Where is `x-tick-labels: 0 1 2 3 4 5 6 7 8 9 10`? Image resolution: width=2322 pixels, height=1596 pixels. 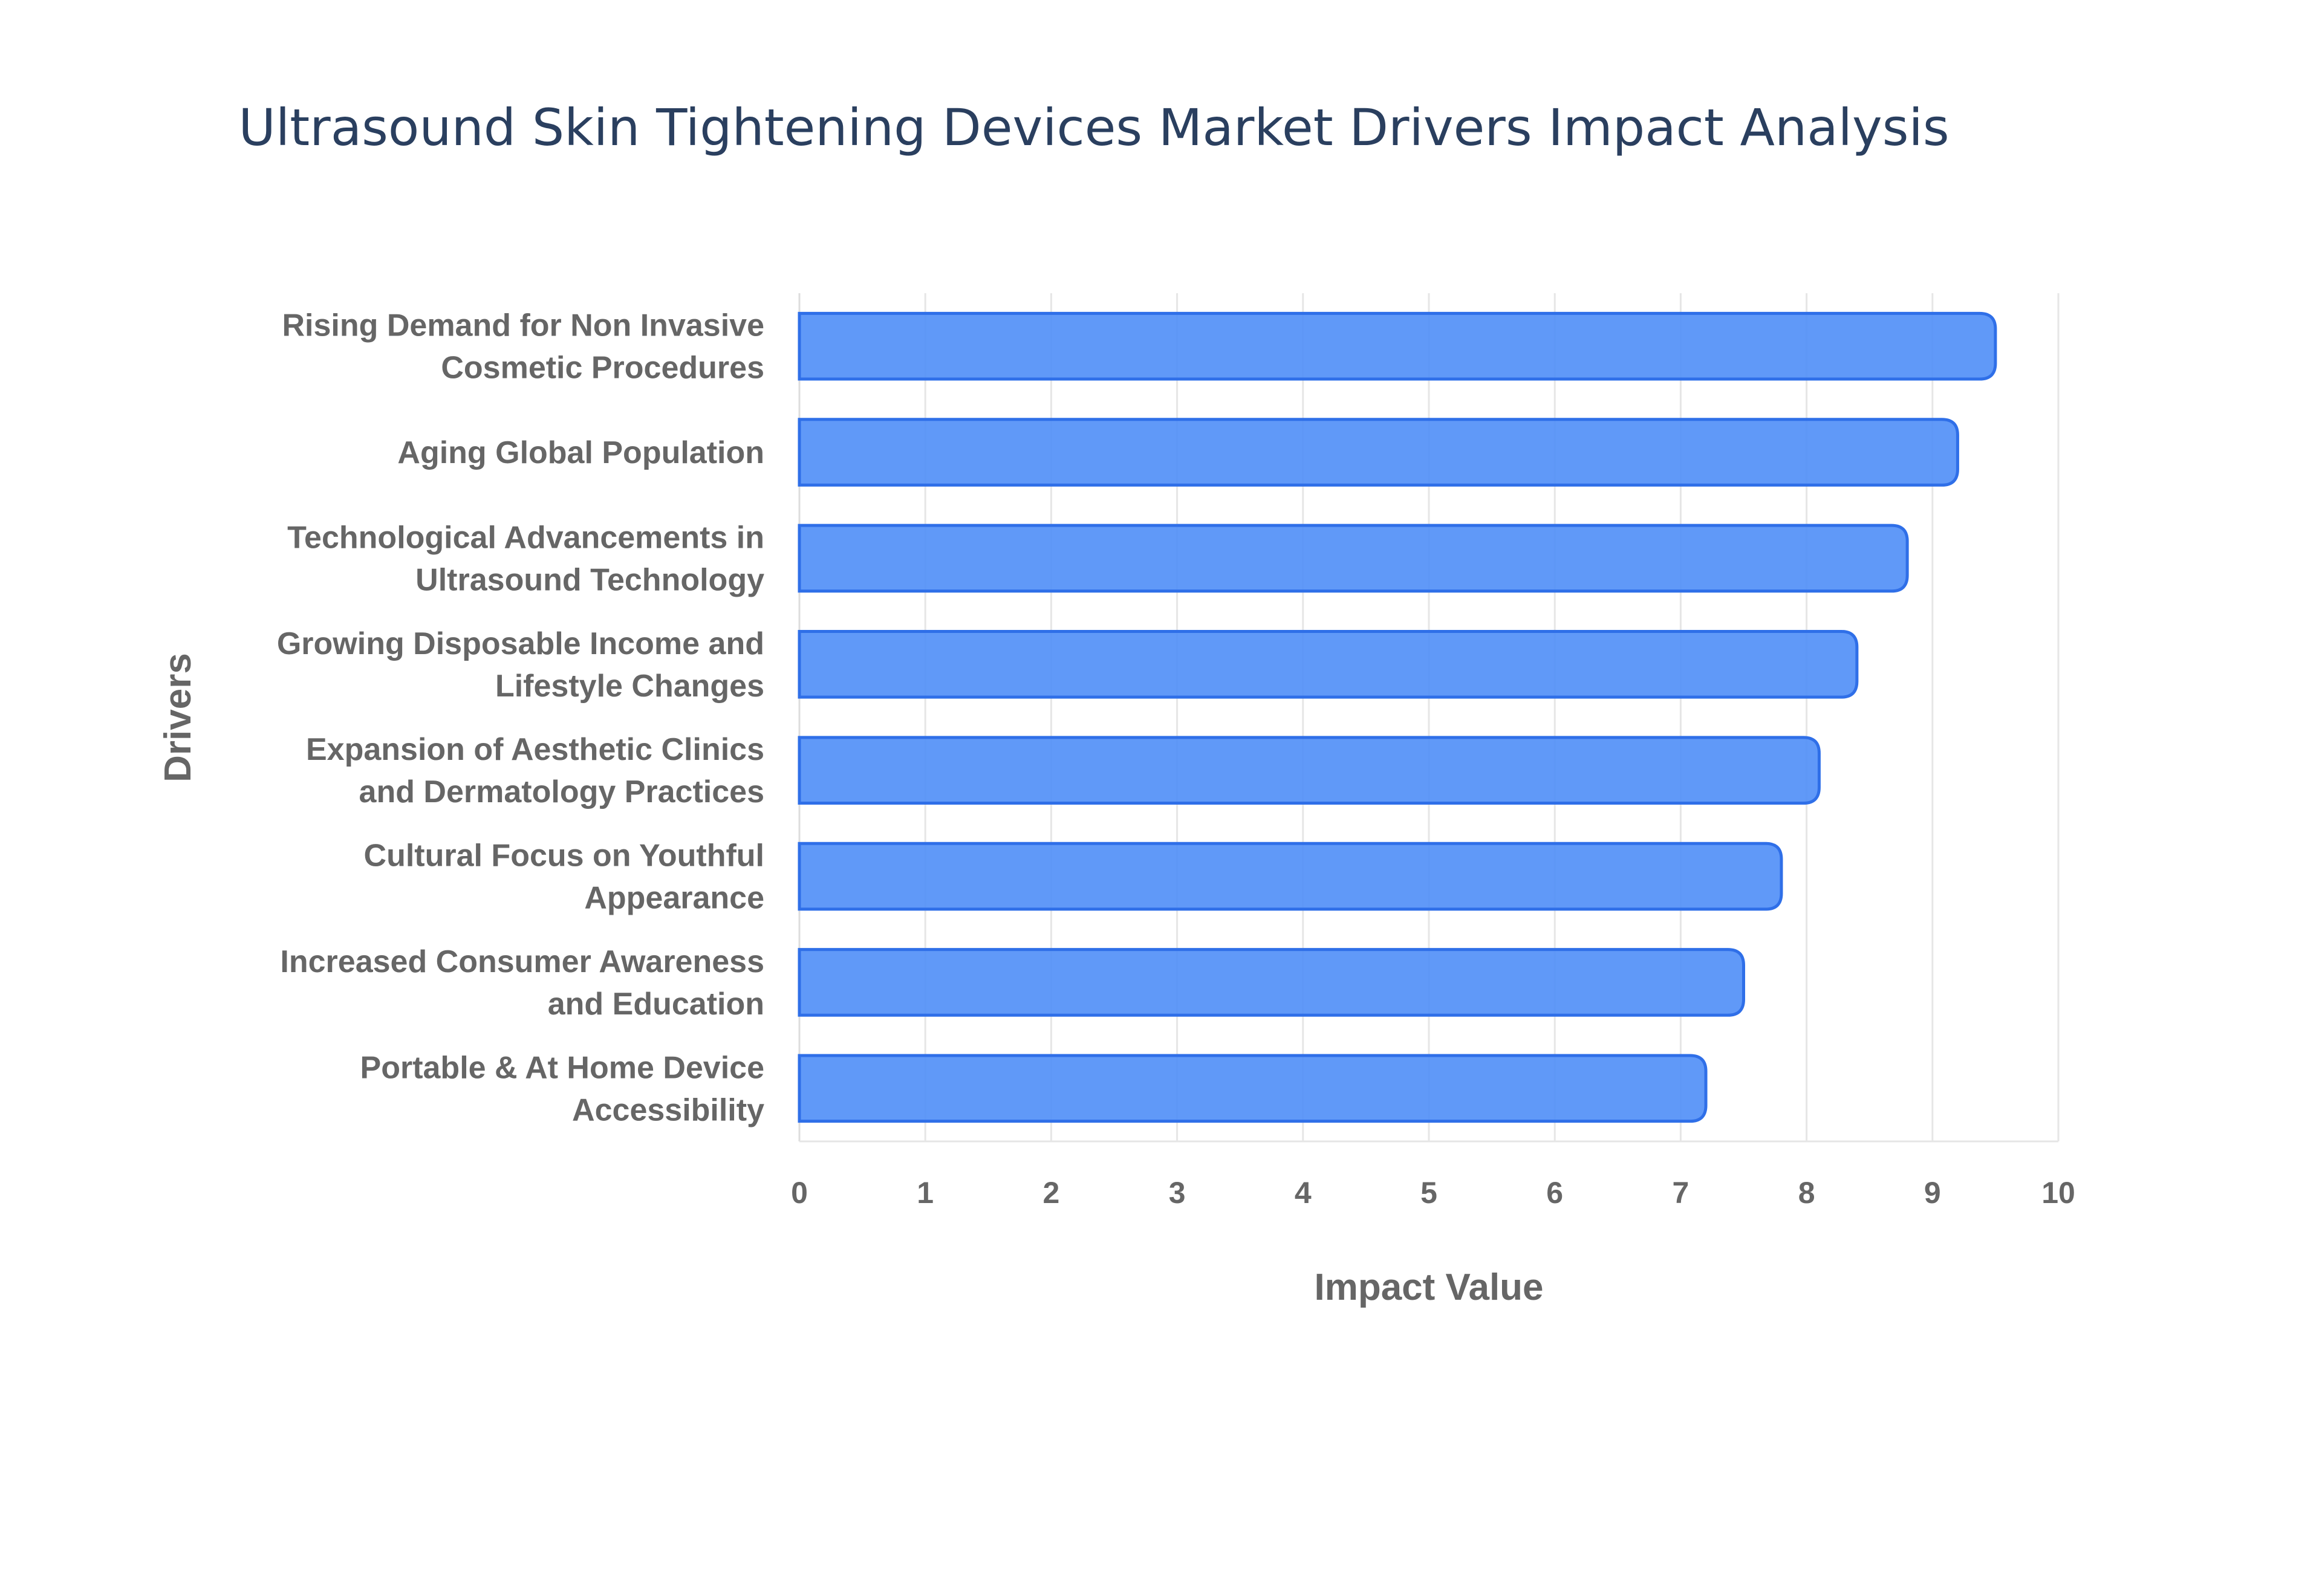
x-tick-labels: 0 1 2 3 4 5 6 7 8 9 10 is located at coordinates (1433, 1193).